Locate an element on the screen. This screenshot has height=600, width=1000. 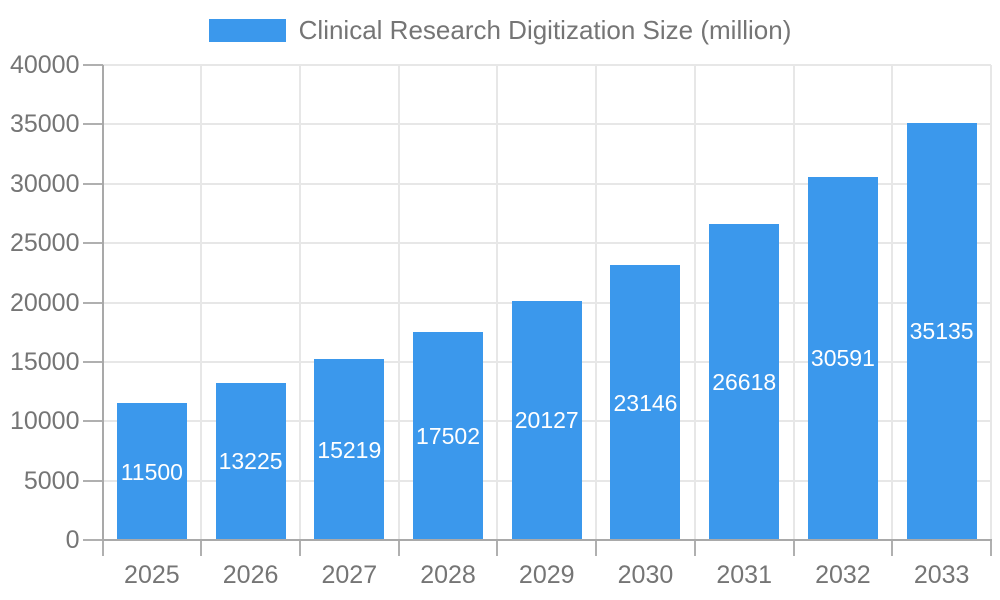
bar-value-label: 23146 is located at coordinates (645, 402).